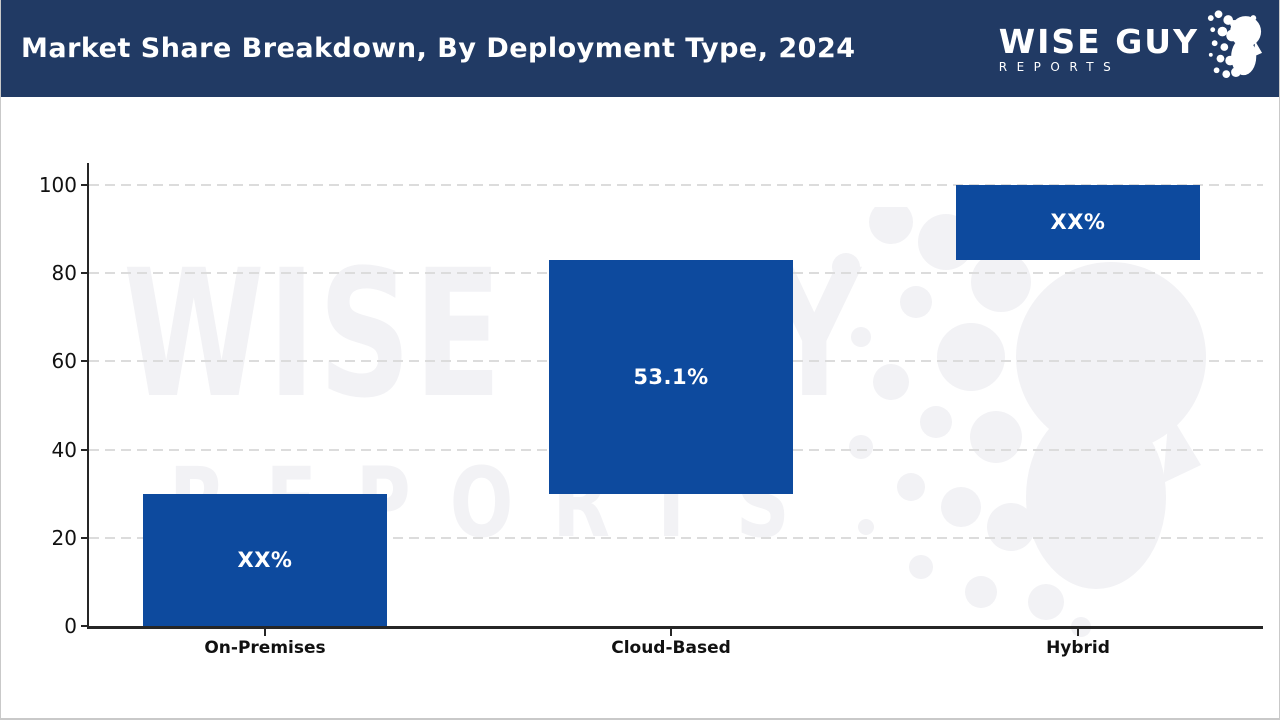 Image resolution: width=1280 pixels, height=720 pixels. Describe the element at coordinates (1235, 43) in the screenshot. I see `logo-head-icon` at that location.